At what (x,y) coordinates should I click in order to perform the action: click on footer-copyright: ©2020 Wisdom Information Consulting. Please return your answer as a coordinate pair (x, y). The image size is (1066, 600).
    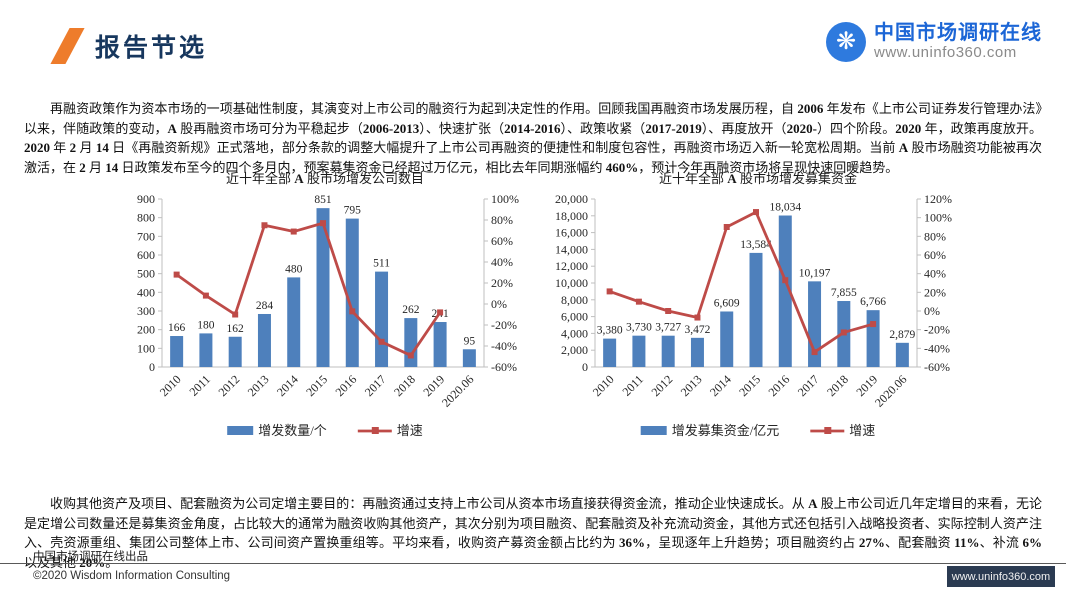
    Looking at the image, I should click on (132, 576).